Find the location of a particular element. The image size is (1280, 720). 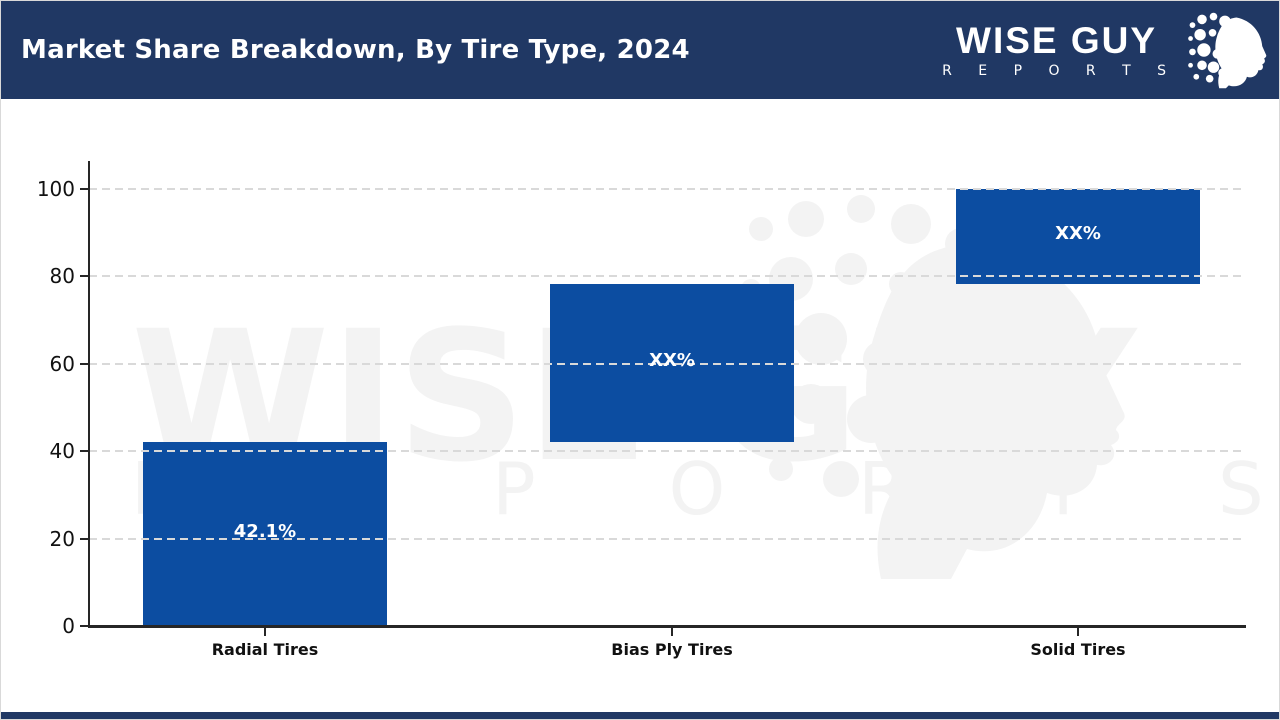

x-category-label-0: Radial Tires is located at coordinates (265, 649).